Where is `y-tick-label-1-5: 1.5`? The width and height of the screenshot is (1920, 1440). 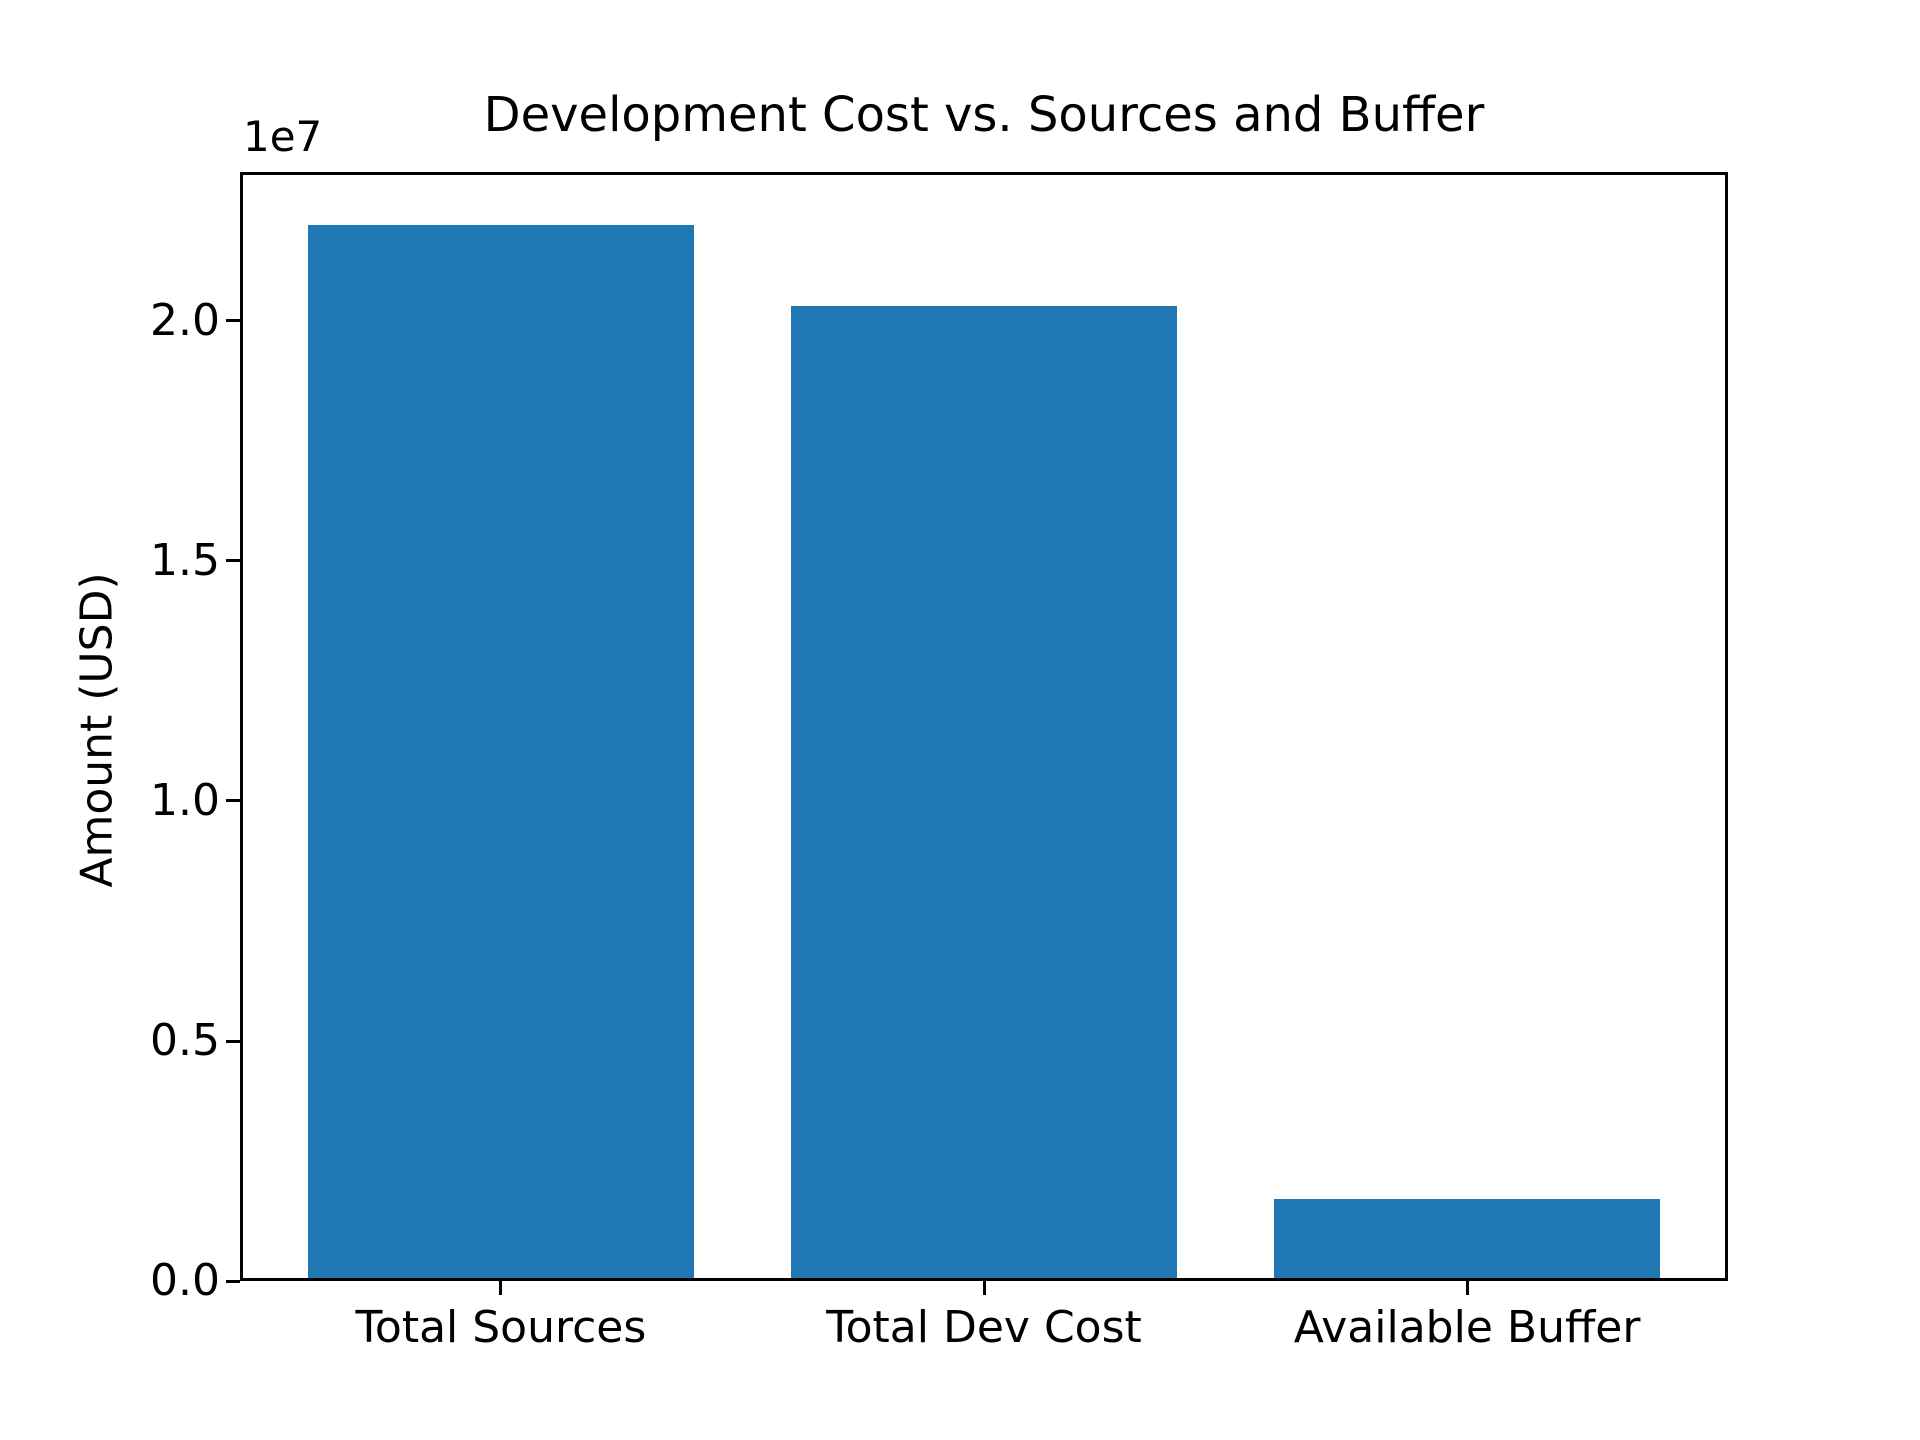 y-tick-label-1-5: 1.5 is located at coordinates (185, 560).